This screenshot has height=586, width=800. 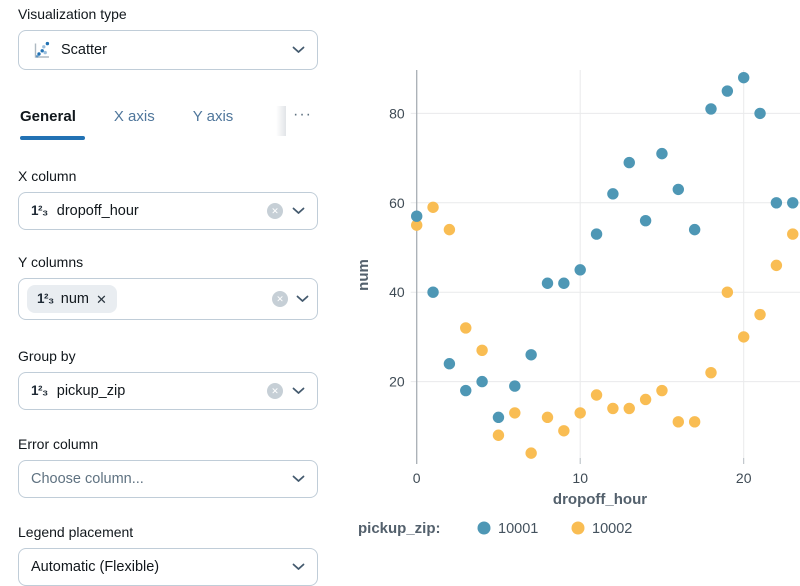 I want to click on x-column-value: dropoff_hour, so click(x=97, y=211).